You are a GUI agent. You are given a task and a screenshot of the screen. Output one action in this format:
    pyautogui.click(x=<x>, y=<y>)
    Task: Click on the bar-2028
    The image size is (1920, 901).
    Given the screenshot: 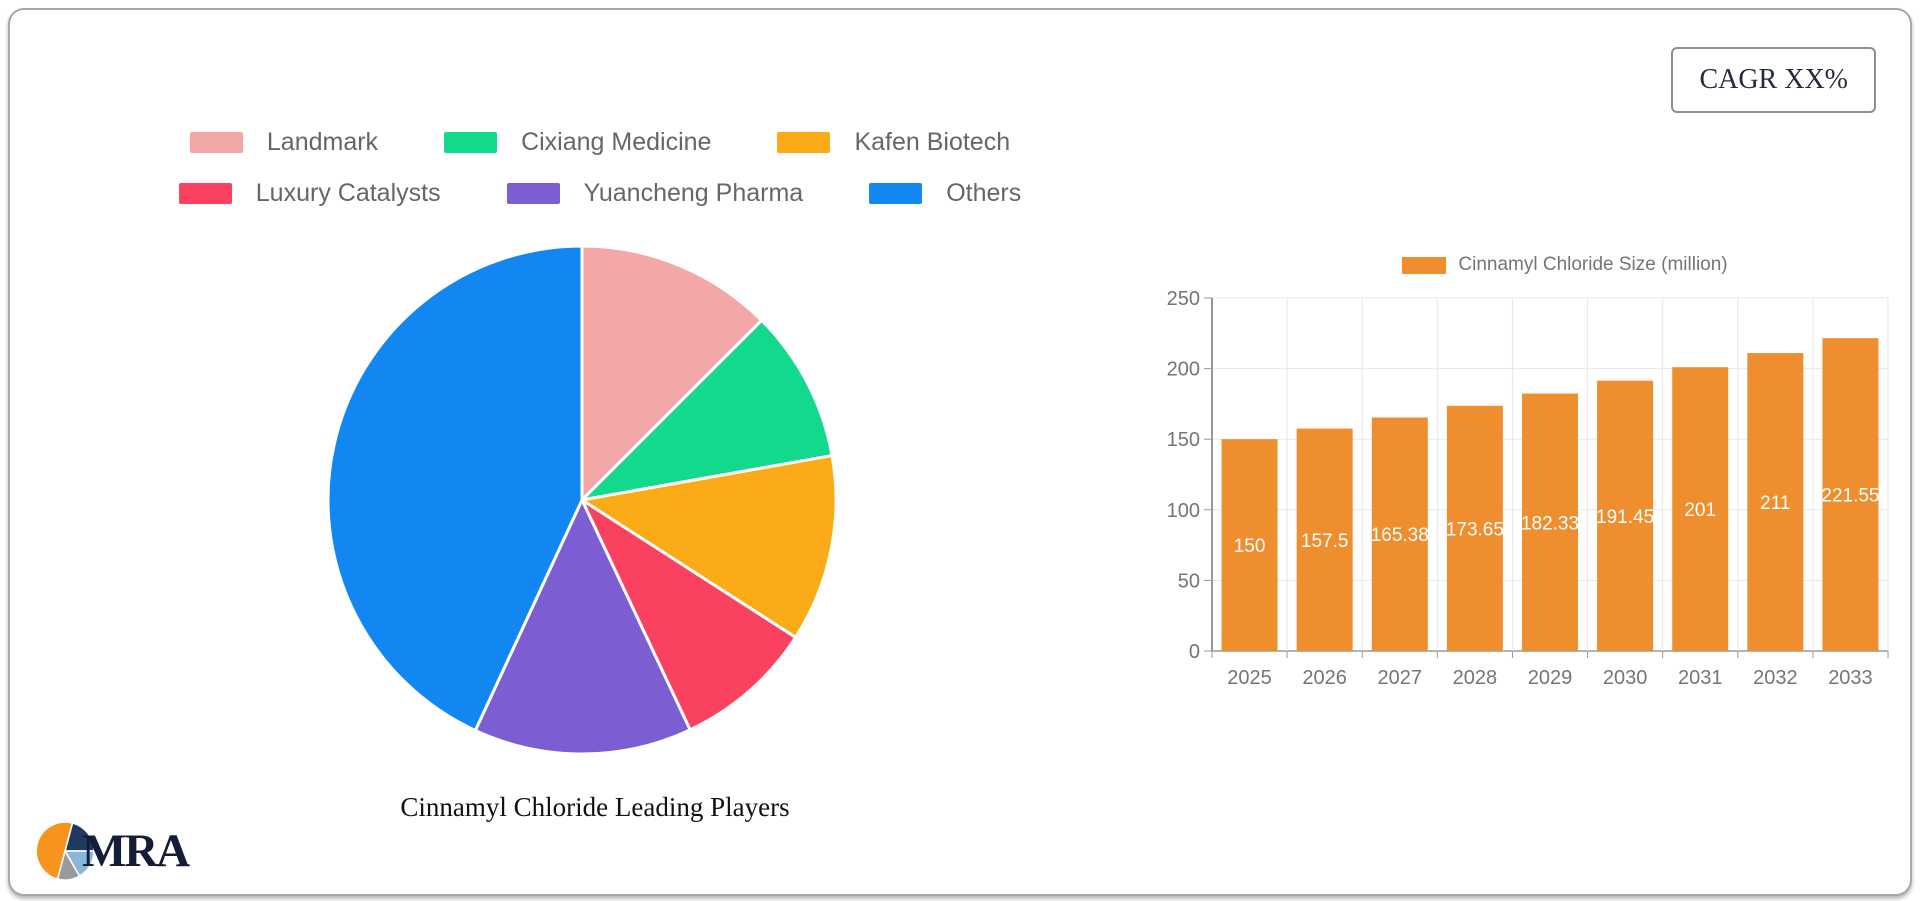 What is the action you would take?
    pyautogui.click(x=1474, y=528)
    